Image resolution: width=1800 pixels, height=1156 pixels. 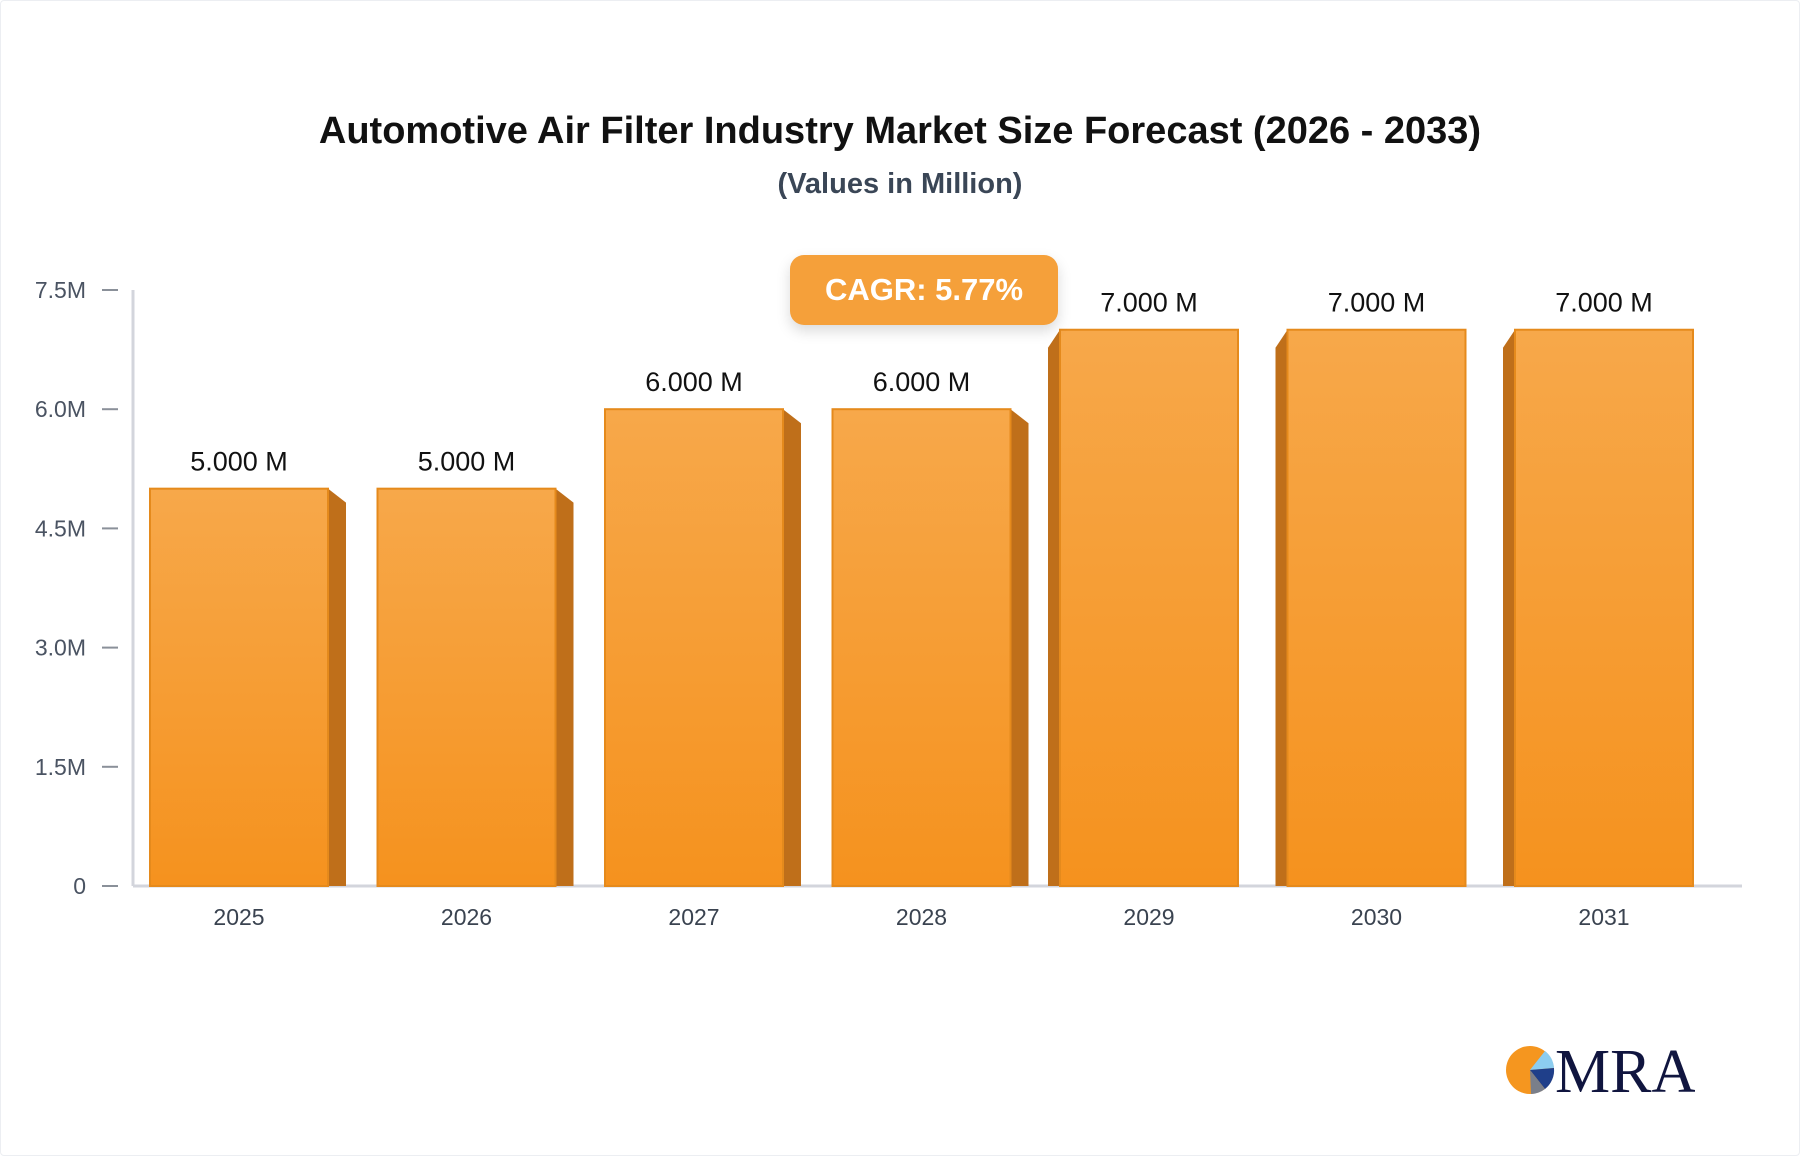 I want to click on bar-2030: 7.000 M 2030, so click(x=1371, y=609).